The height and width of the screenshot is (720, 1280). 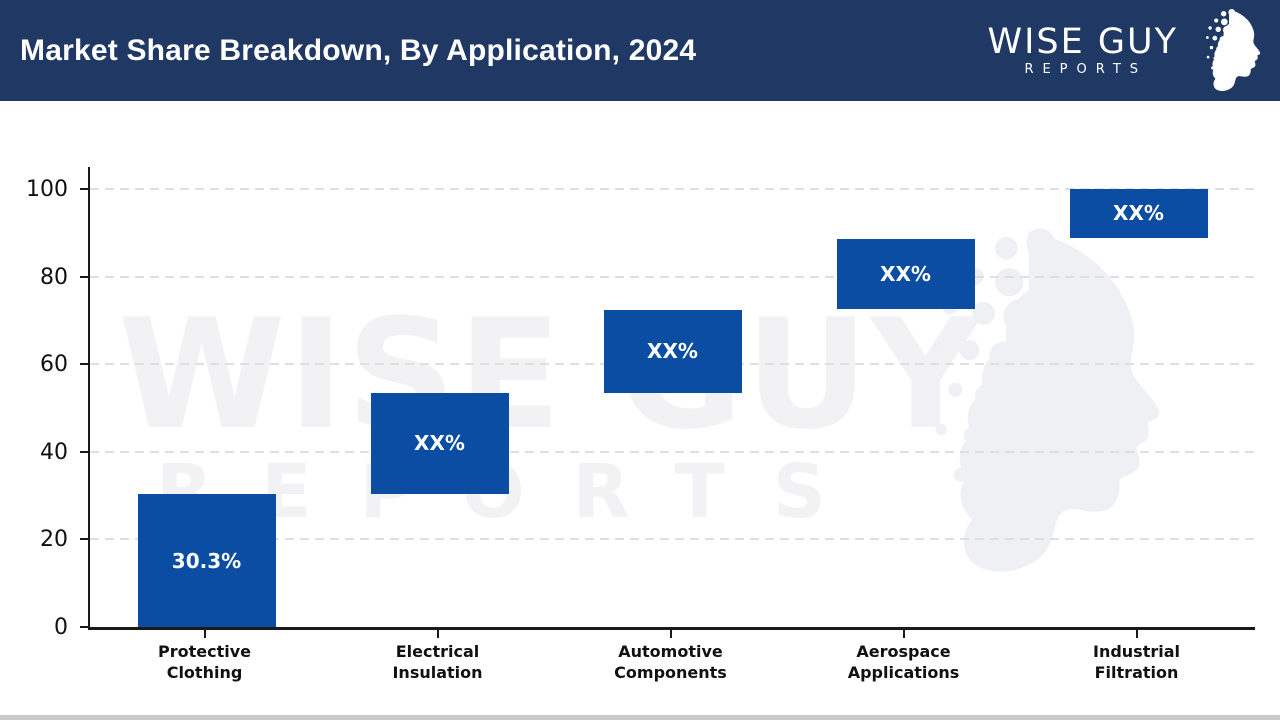 I want to click on wiseguy-logo: WISE GUY REPORTS, so click(x=1127, y=50).